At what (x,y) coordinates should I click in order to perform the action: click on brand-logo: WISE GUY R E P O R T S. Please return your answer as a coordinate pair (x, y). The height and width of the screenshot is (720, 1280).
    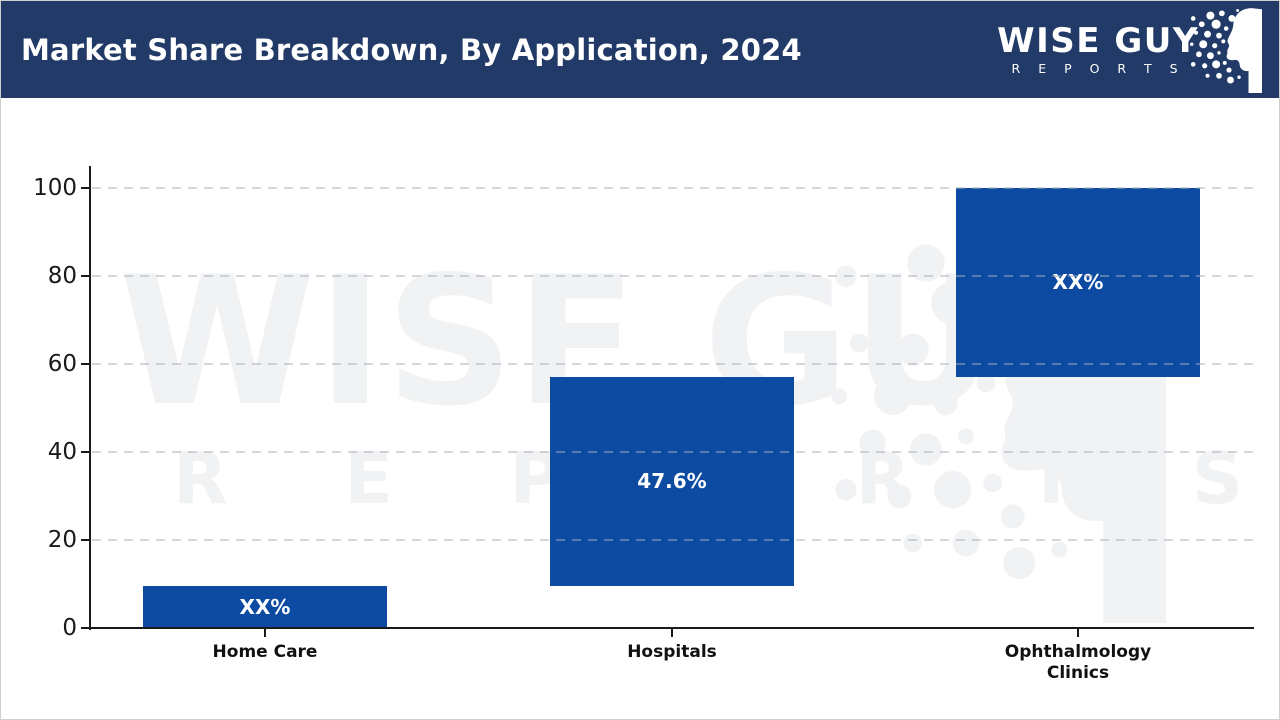
    Looking at the image, I should click on (1131, 50).